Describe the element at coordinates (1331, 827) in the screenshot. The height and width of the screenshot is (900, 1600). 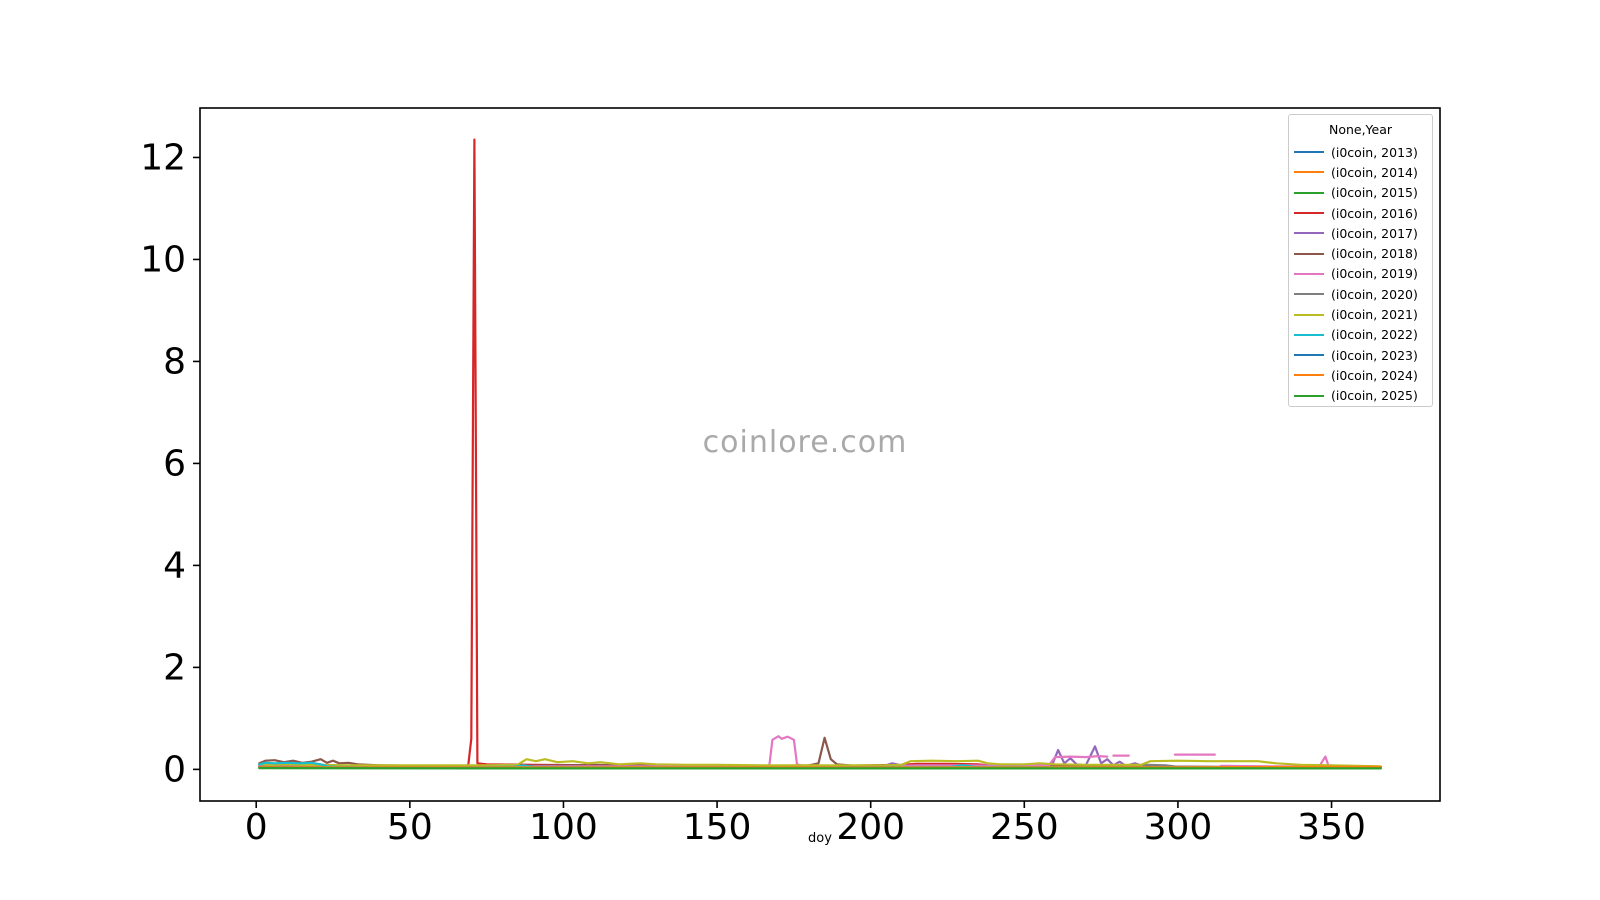
I see `x-axis-tick-label: 350` at that location.